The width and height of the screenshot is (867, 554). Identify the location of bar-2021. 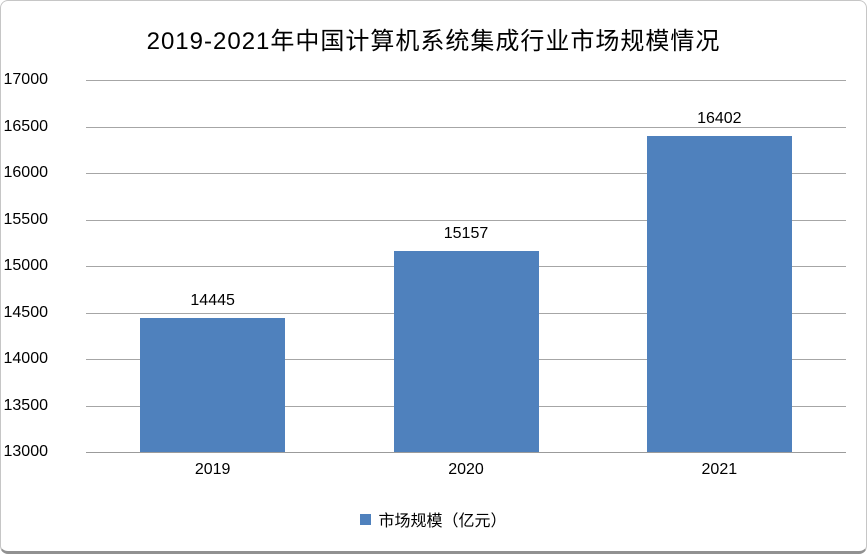
(719, 293).